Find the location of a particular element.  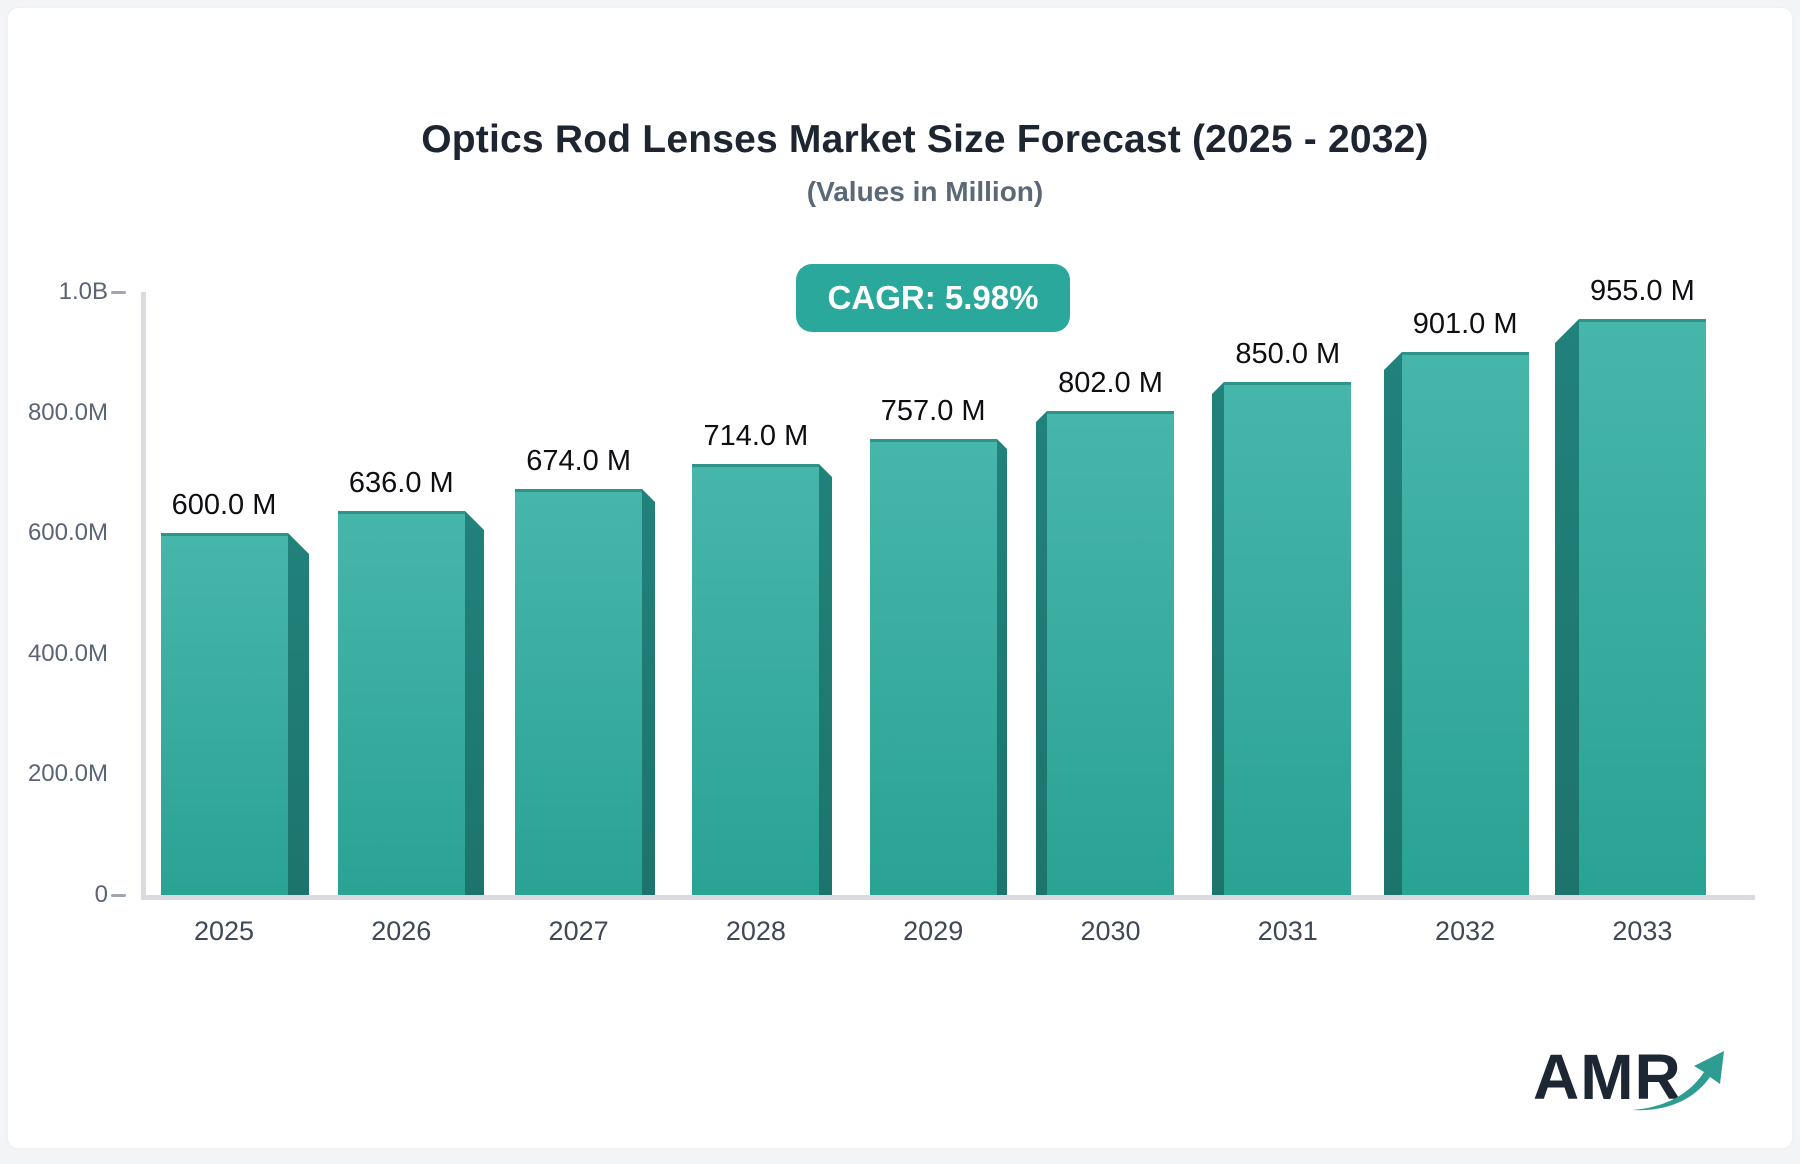

x-axis-label: 2032 is located at coordinates (1465, 931).